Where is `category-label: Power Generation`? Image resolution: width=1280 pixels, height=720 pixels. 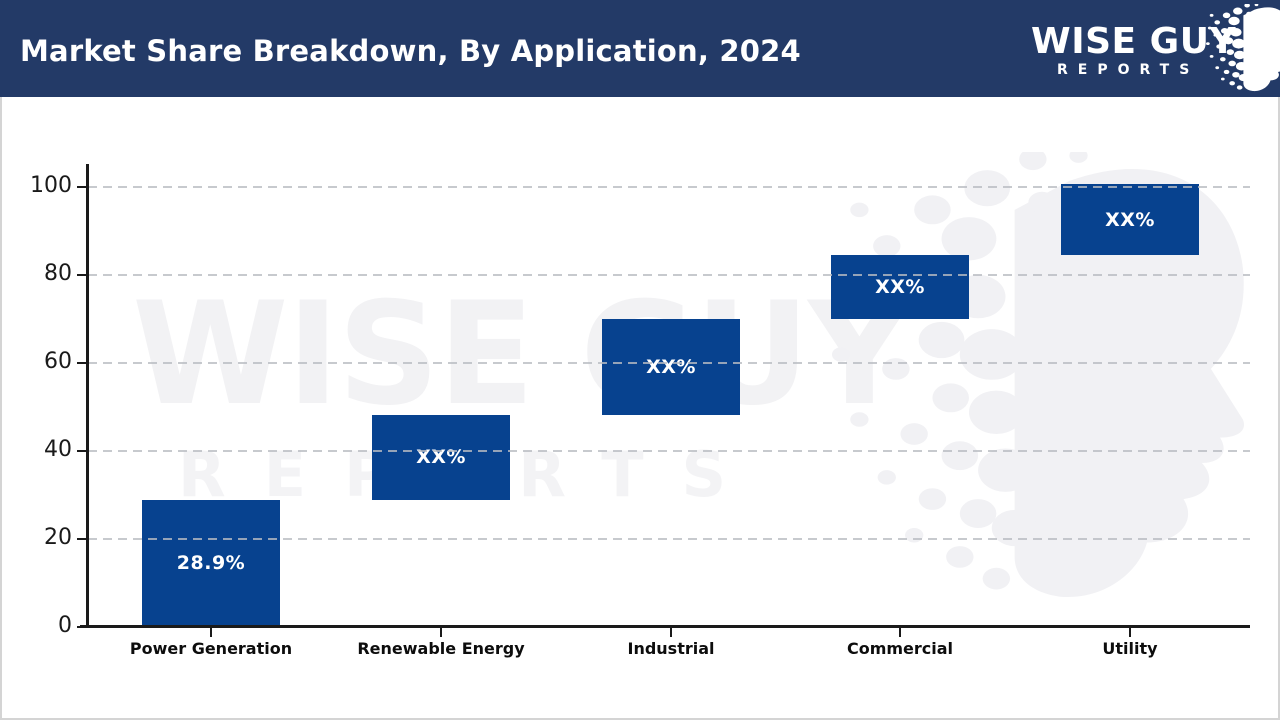
category-label: Power Generation is located at coordinates (211, 648).